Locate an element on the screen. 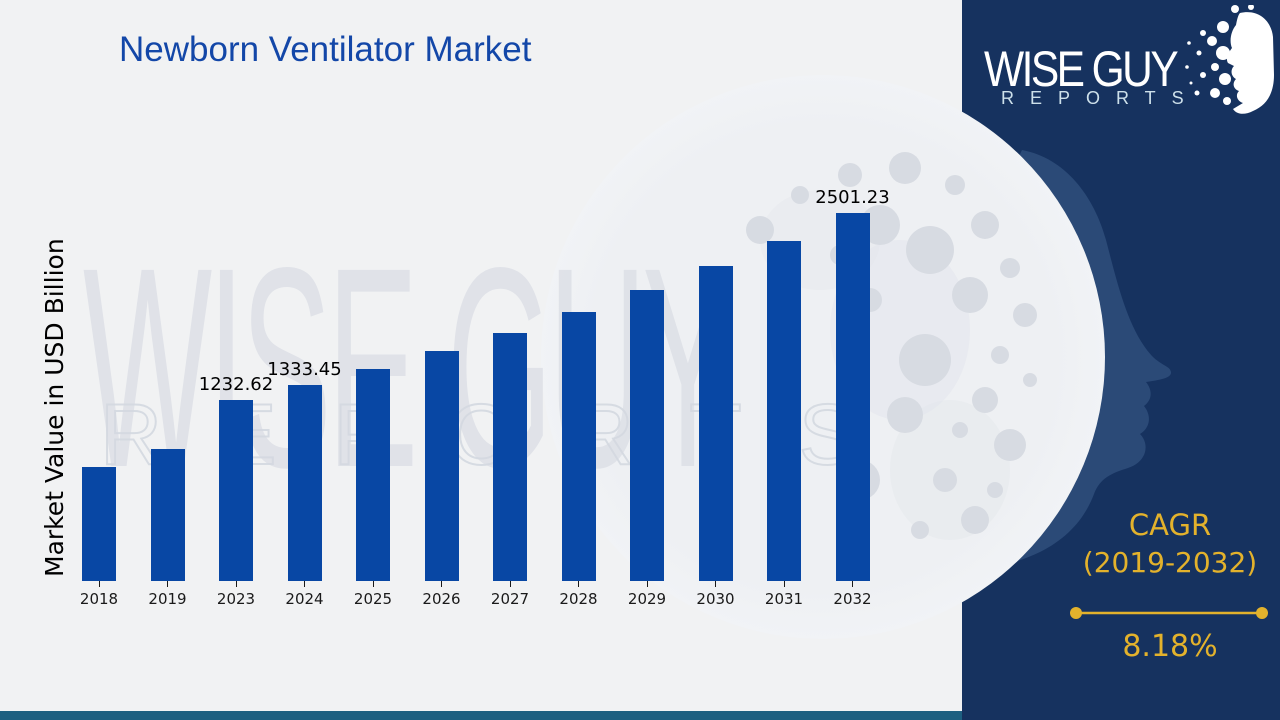 The image size is (1280, 720). chart-bar-2018 is located at coordinates (99, 524).